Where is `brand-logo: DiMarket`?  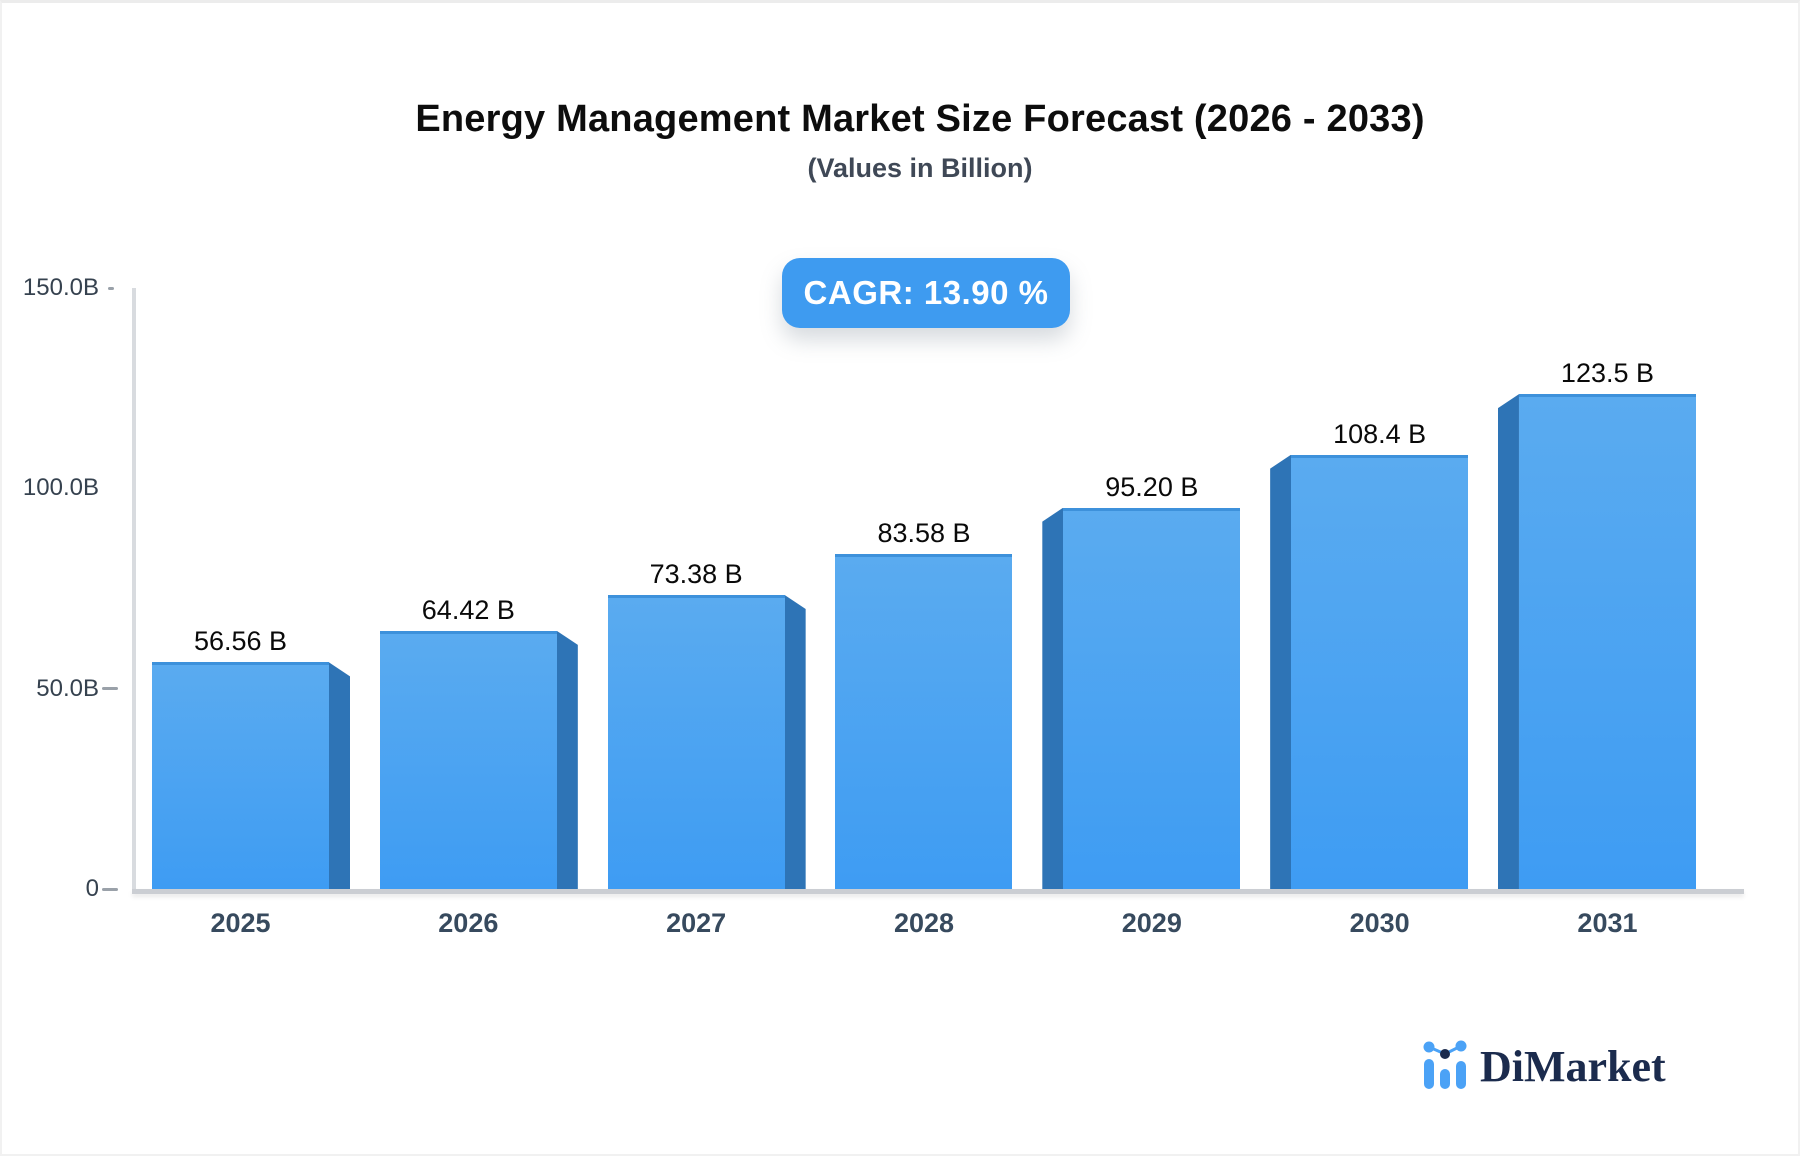 brand-logo: DiMarket is located at coordinates (1544, 1066).